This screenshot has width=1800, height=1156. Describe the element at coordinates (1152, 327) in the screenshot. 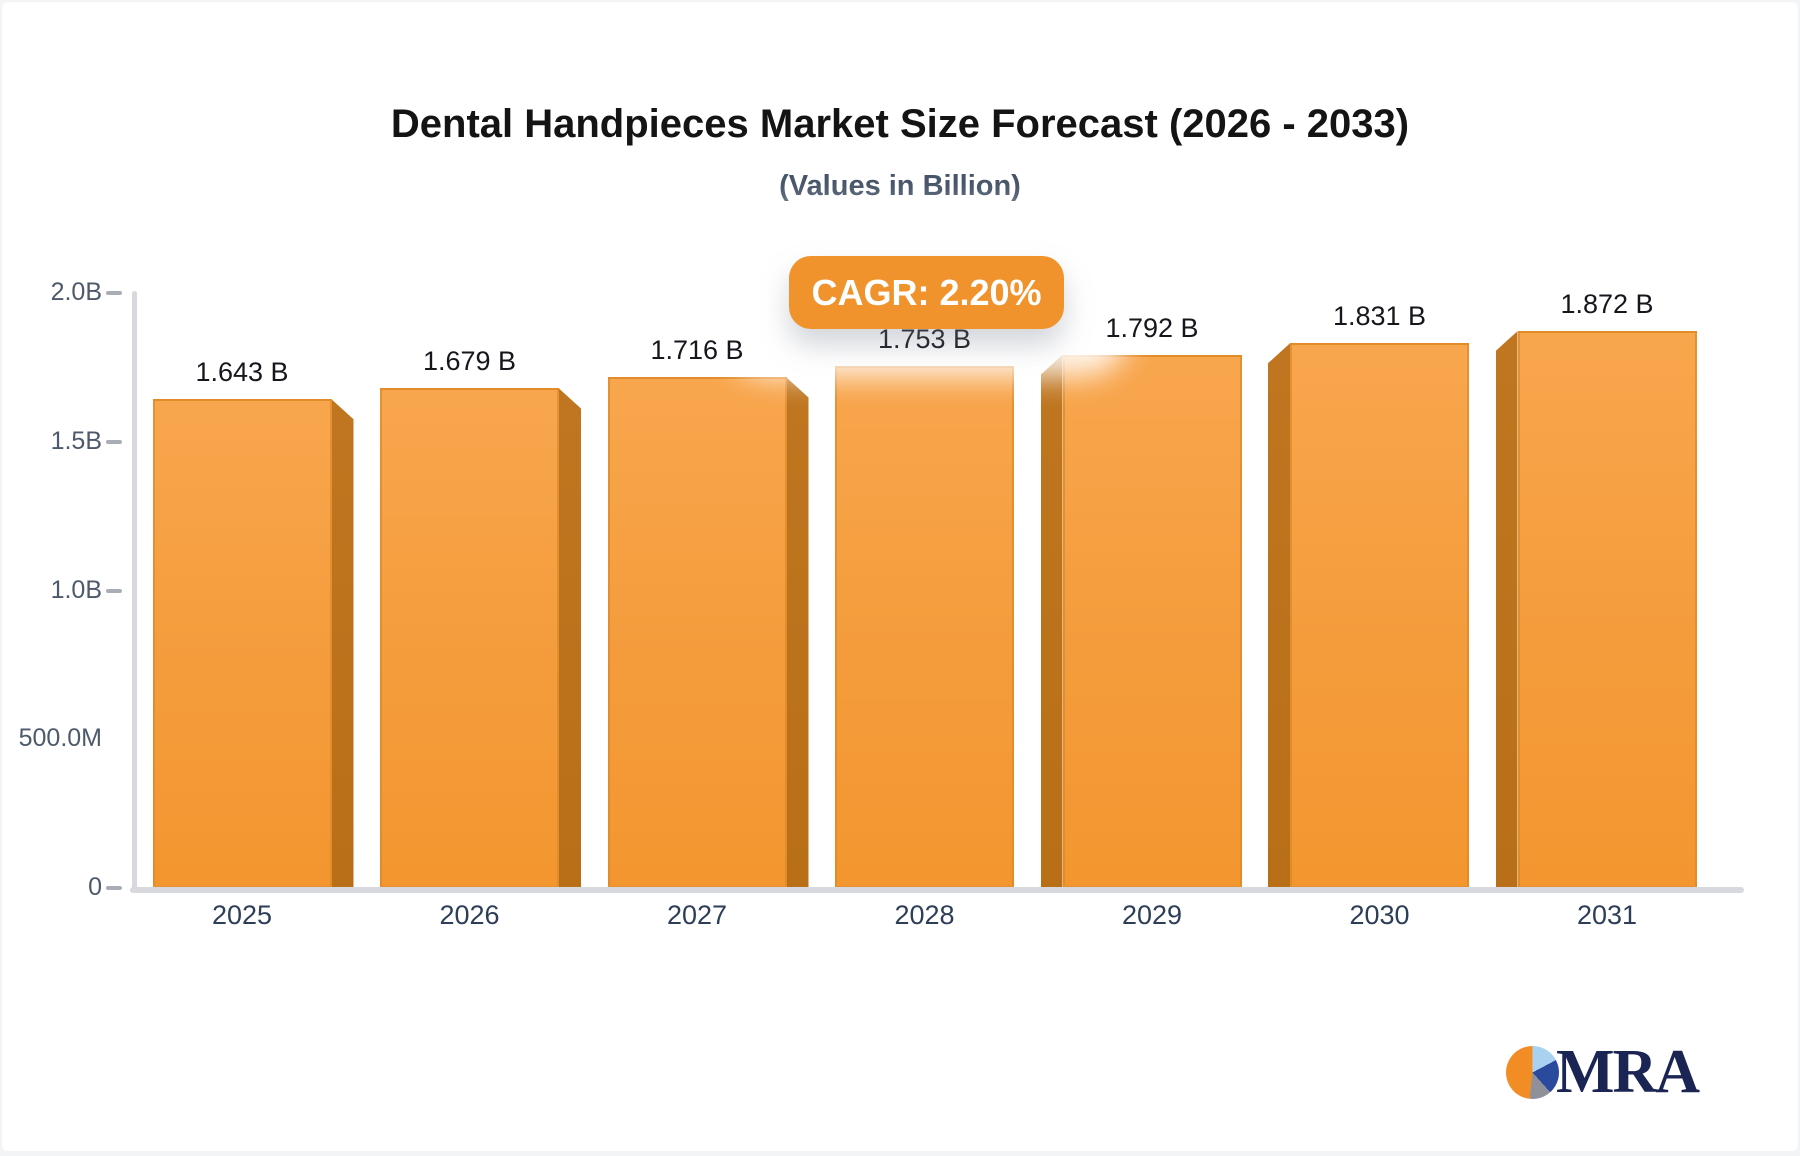

I see `bar-value-label: 1.792 B` at that location.